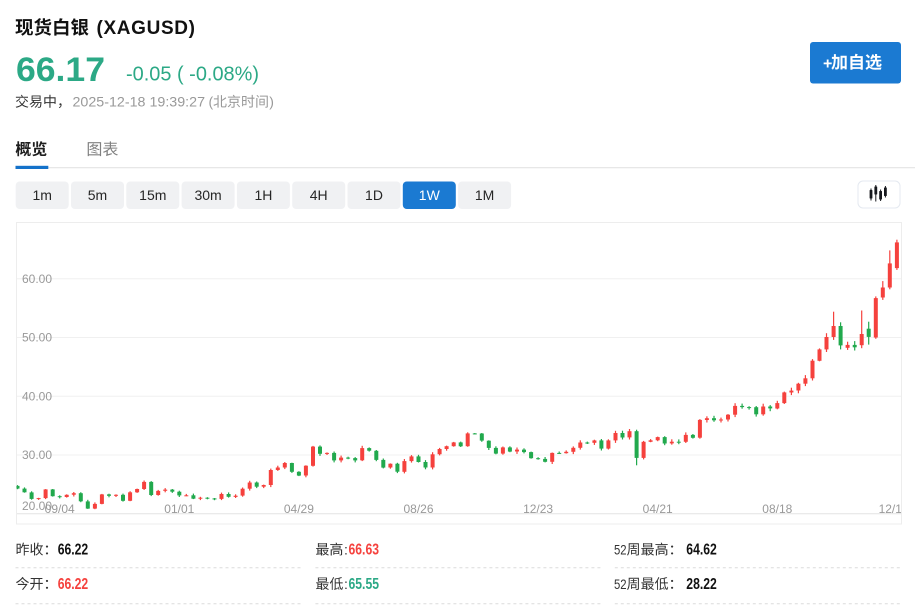 Image resolution: width=915 pixels, height=607 pixels. What do you see at coordinates (299, 509) in the screenshot?
I see `svg-text: 04/29` at bounding box center [299, 509].